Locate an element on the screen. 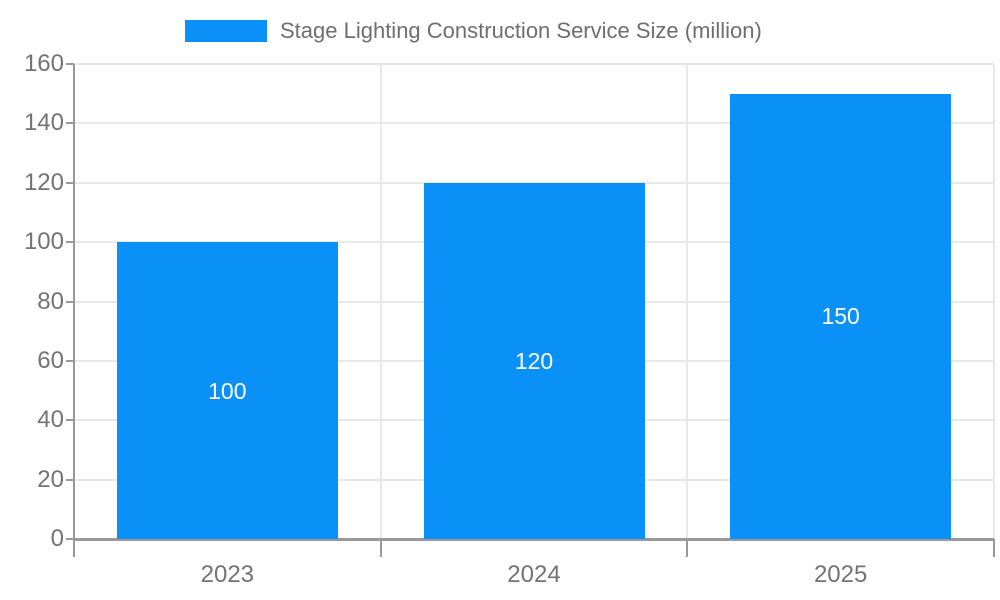  bar-value-label: 120 is located at coordinates (534, 360).